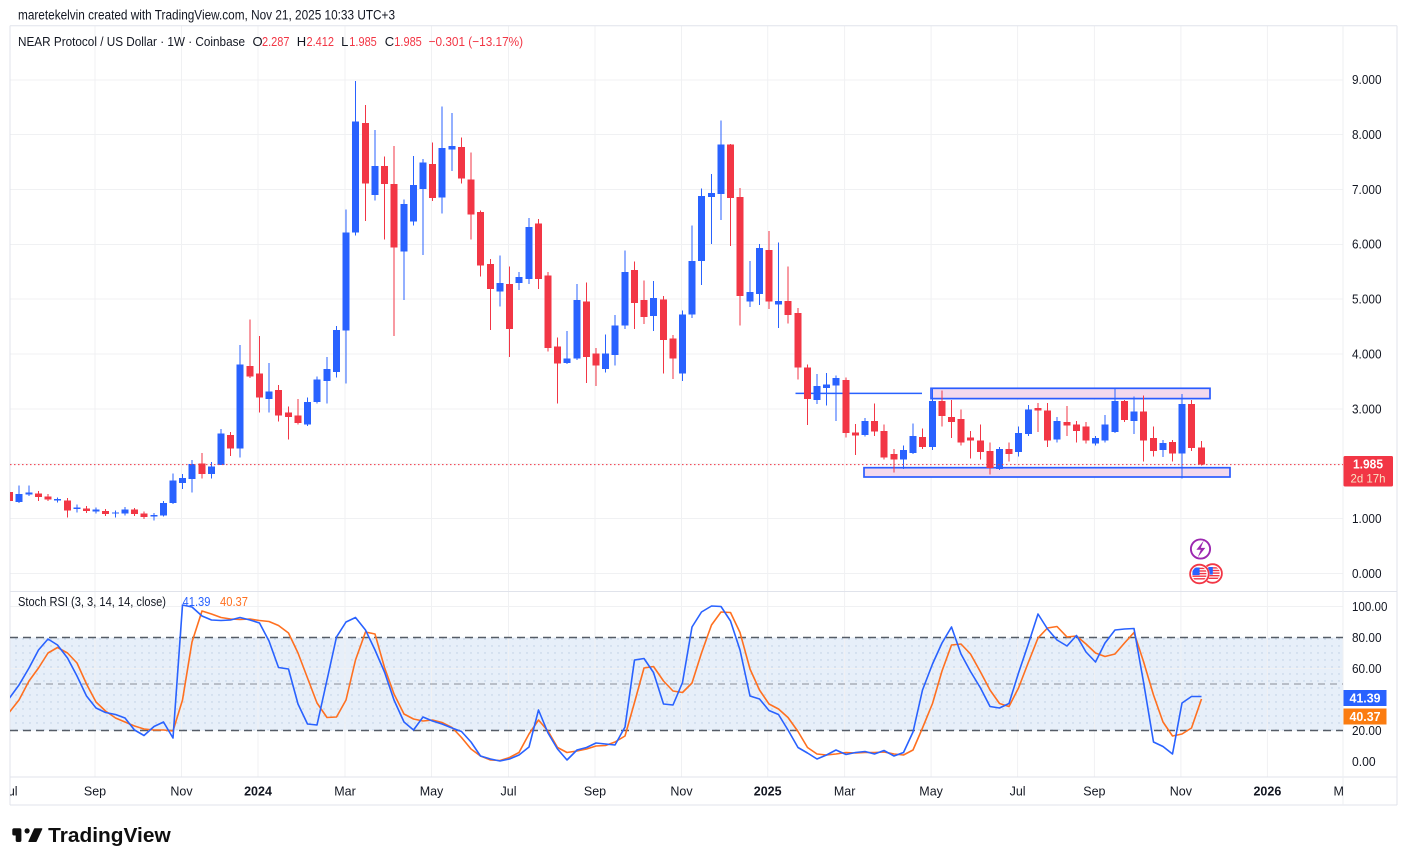  What do you see at coordinates (1367, 190) in the screenshot?
I see `svg-text: 7.000` at bounding box center [1367, 190].